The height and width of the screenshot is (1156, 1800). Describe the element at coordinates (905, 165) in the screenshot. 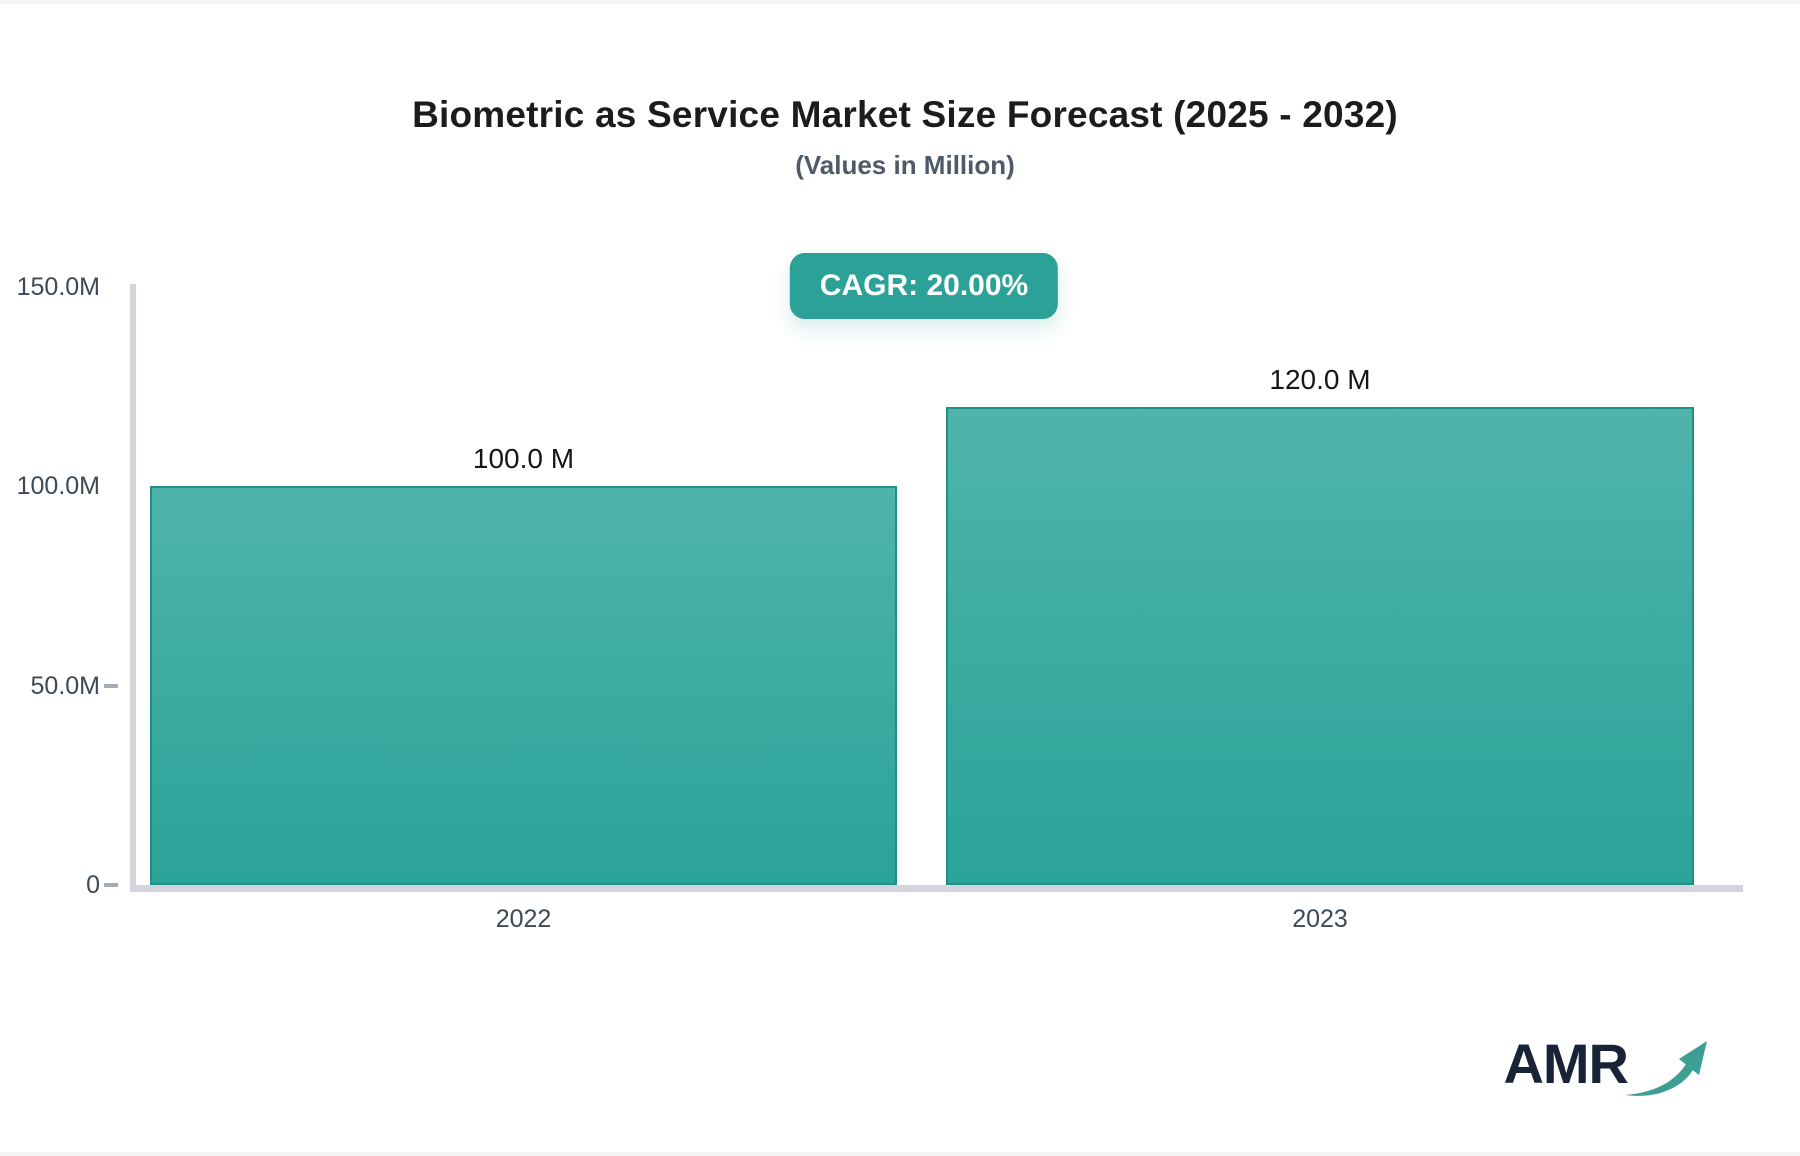

I see `chart-subtitle: (Values in Million)` at that location.